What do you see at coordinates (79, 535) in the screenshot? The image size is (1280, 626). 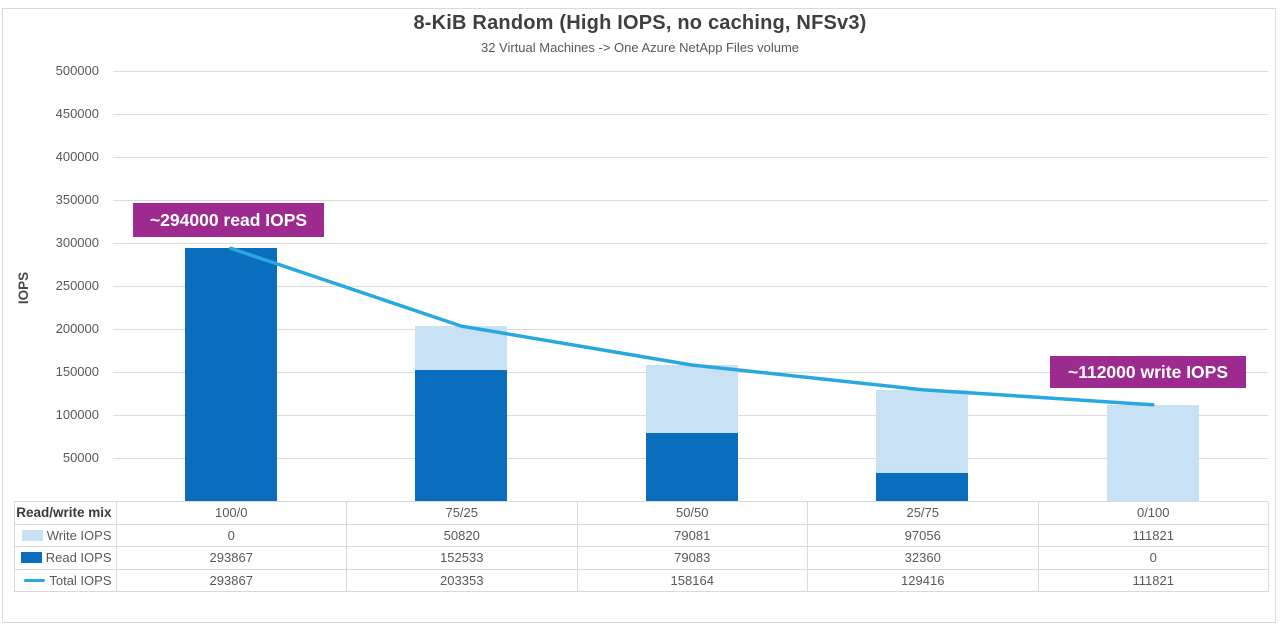 I see `table-series-label-text: Write IOPS` at bounding box center [79, 535].